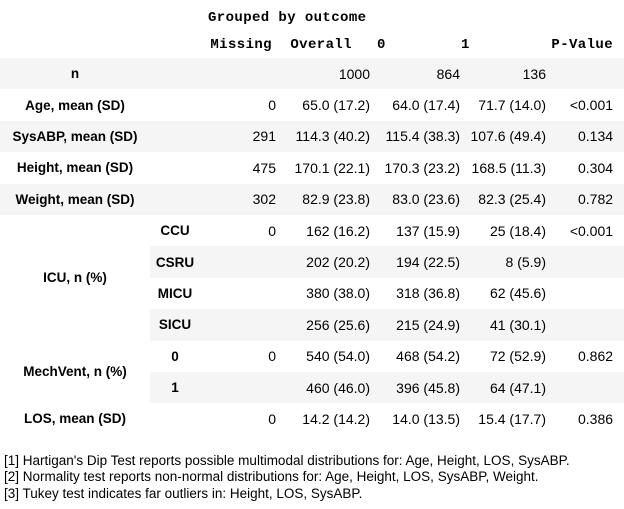 This screenshot has height=509, width=624. I want to click on cell-overall: 82.9 (23.8), so click(336, 199).